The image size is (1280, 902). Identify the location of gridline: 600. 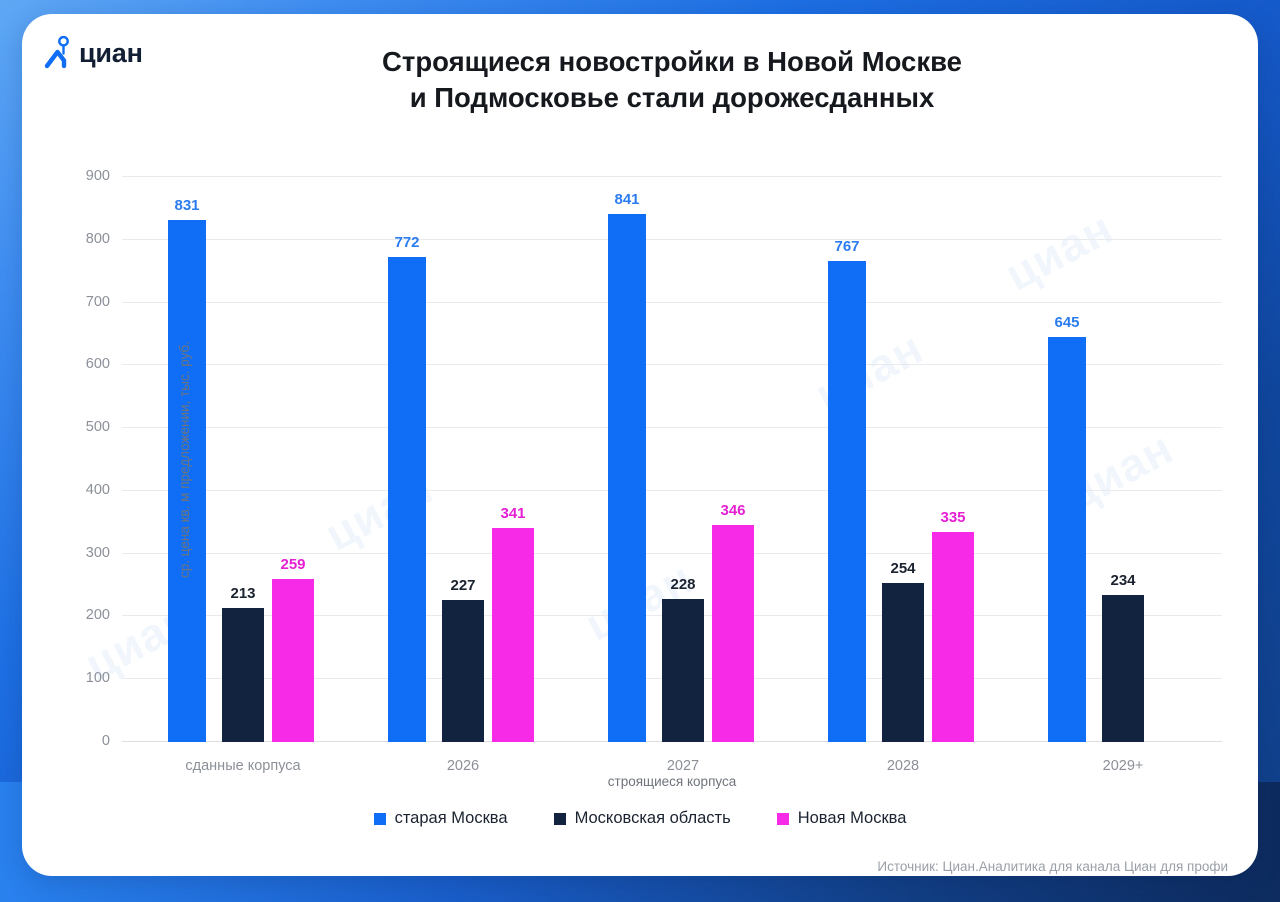
(654, 364).